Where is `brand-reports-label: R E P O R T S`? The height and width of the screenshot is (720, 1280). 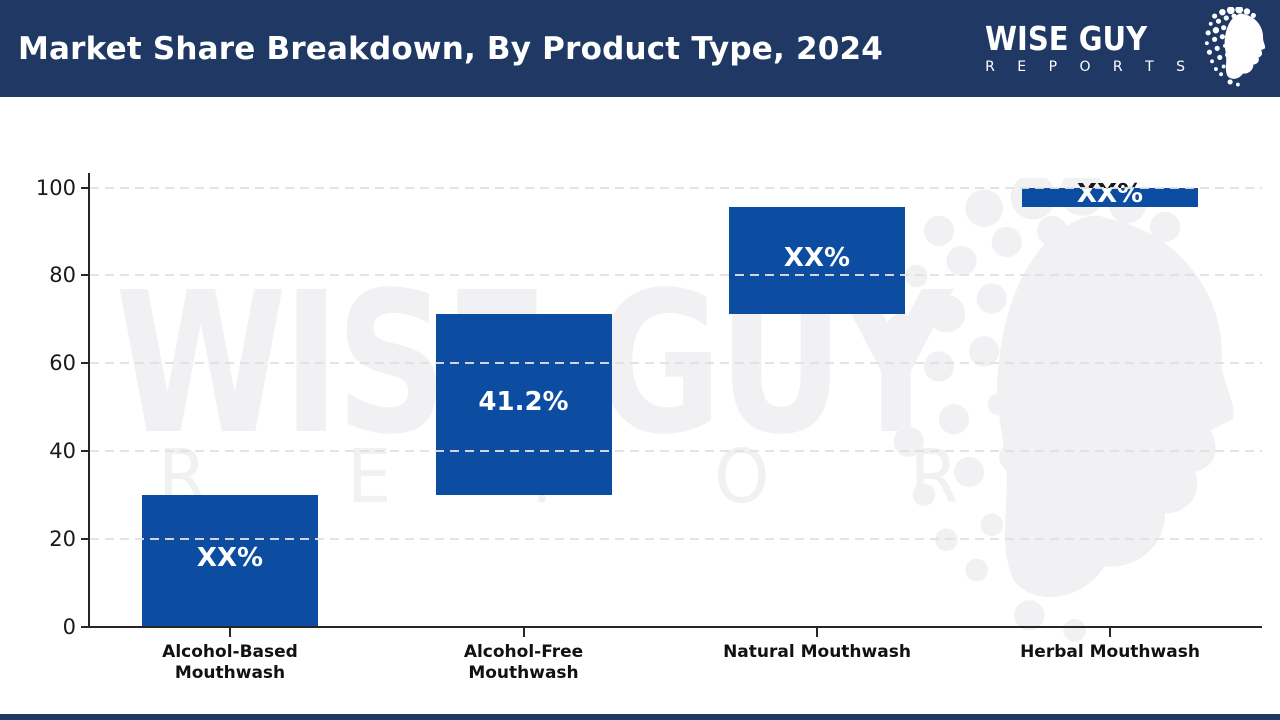 brand-reports-label: R E P O R T S is located at coordinates (1089, 67).